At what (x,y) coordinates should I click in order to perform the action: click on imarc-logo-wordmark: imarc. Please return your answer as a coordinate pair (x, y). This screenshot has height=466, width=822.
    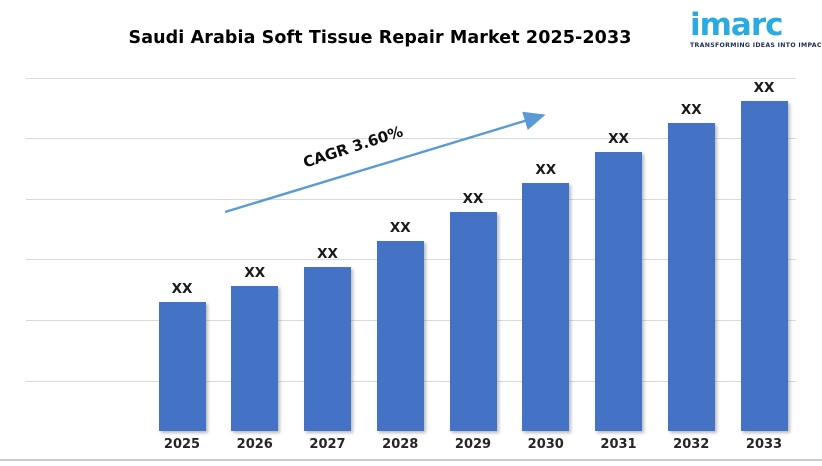
    Looking at the image, I should click on (737, 25).